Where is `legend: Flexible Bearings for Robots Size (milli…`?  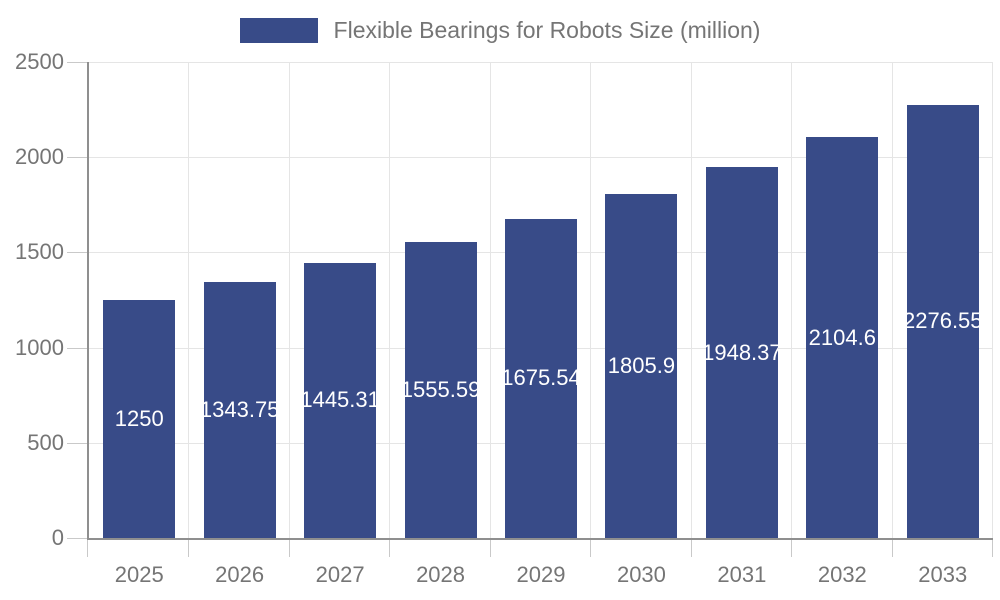 legend: Flexible Bearings for Robots Size (milli… is located at coordinates (500, 30).